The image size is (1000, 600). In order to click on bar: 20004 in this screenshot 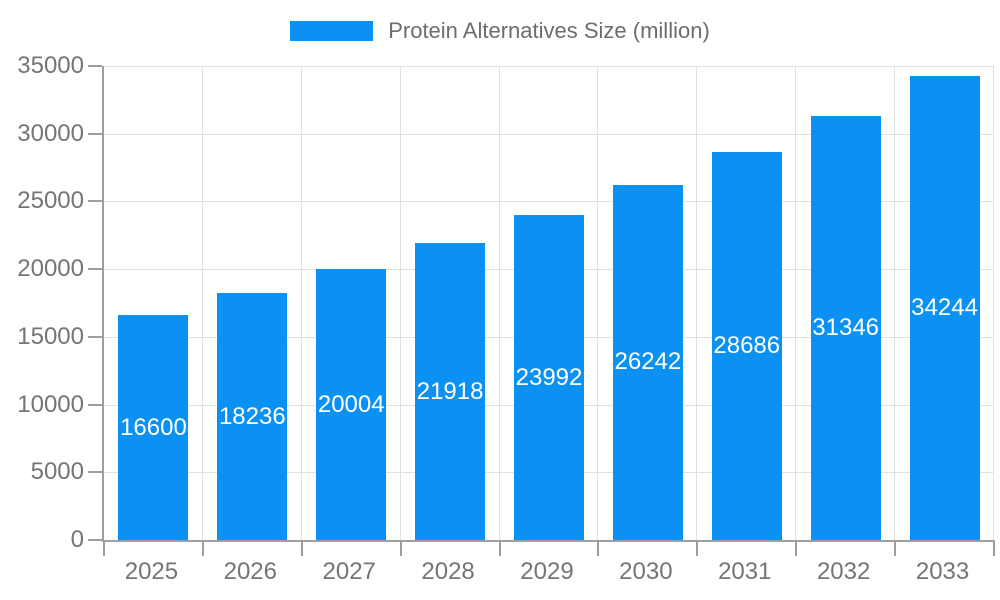, I will do `click(351, 404)`.